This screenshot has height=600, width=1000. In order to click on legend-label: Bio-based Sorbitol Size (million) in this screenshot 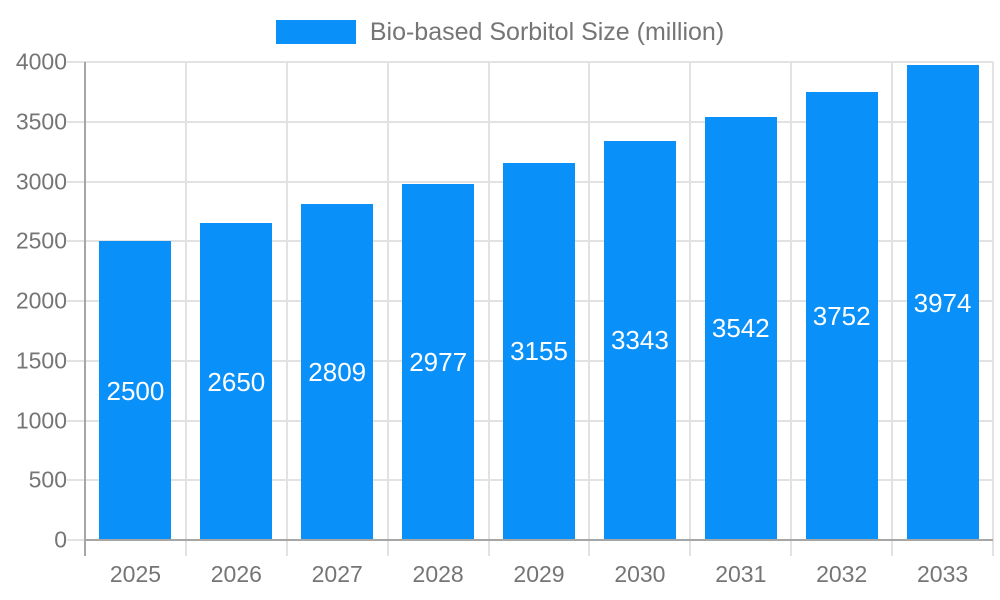, I will do `click(547, 31)`.